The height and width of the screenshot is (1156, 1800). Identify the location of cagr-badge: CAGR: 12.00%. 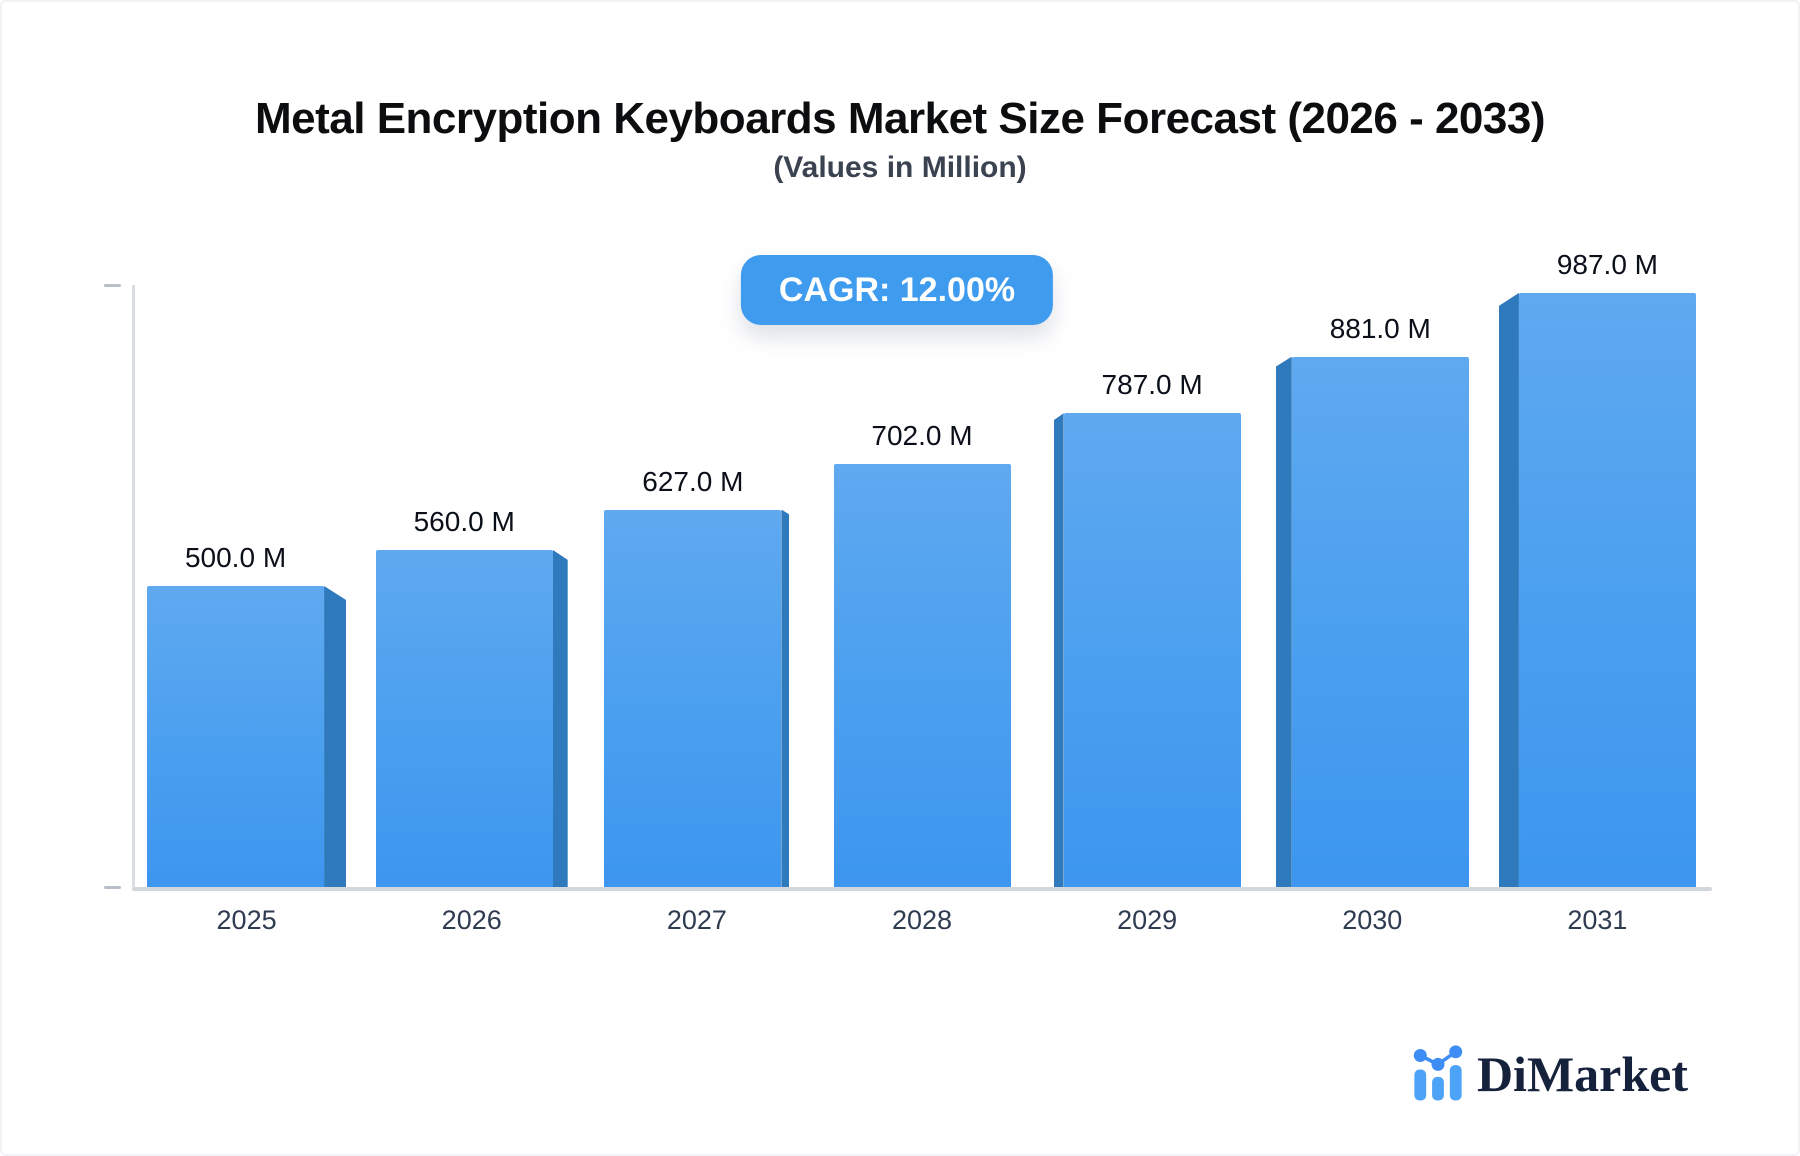
(897, 290).